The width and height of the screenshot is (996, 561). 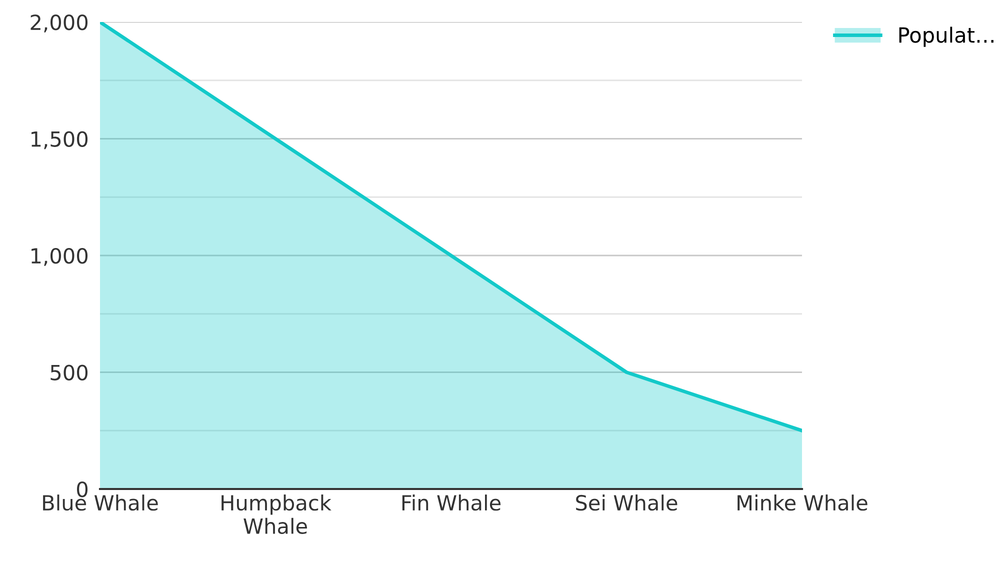 I want to click on y-tick-label: 1,500, so click(x=60, y=140).